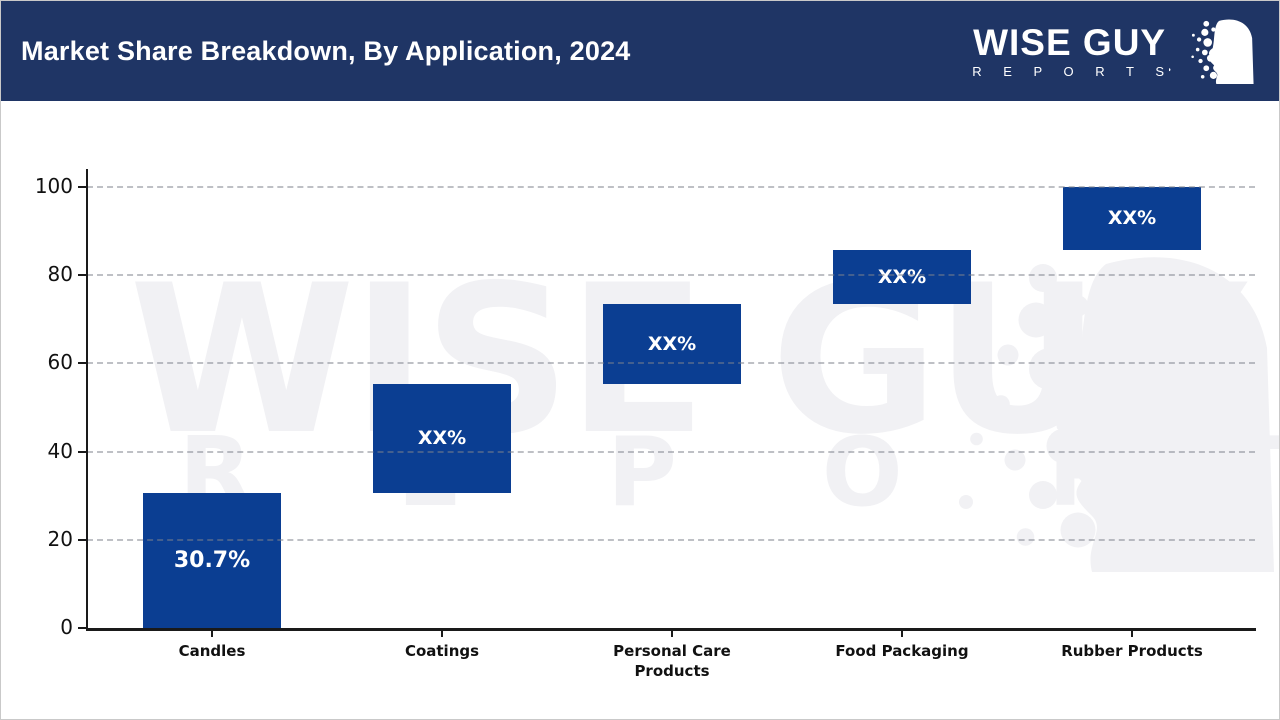 The image size is (1280, 720). Describe the element at coordinates (60, 450) in the screenshot. I see `y-tick-label: 40` at that location.